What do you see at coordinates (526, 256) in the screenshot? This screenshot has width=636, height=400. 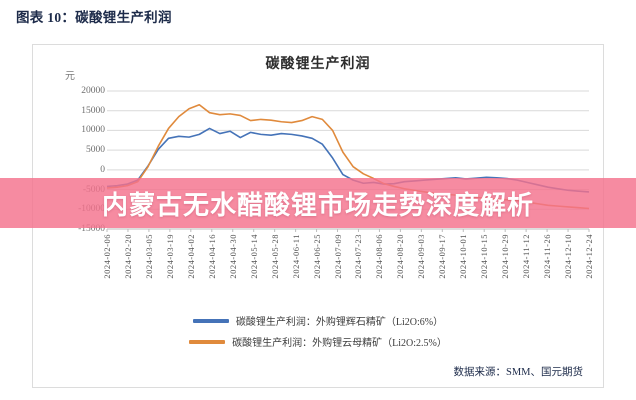 I see `x-tick-label: 2024-11-12` at bounding box center [526, 256].